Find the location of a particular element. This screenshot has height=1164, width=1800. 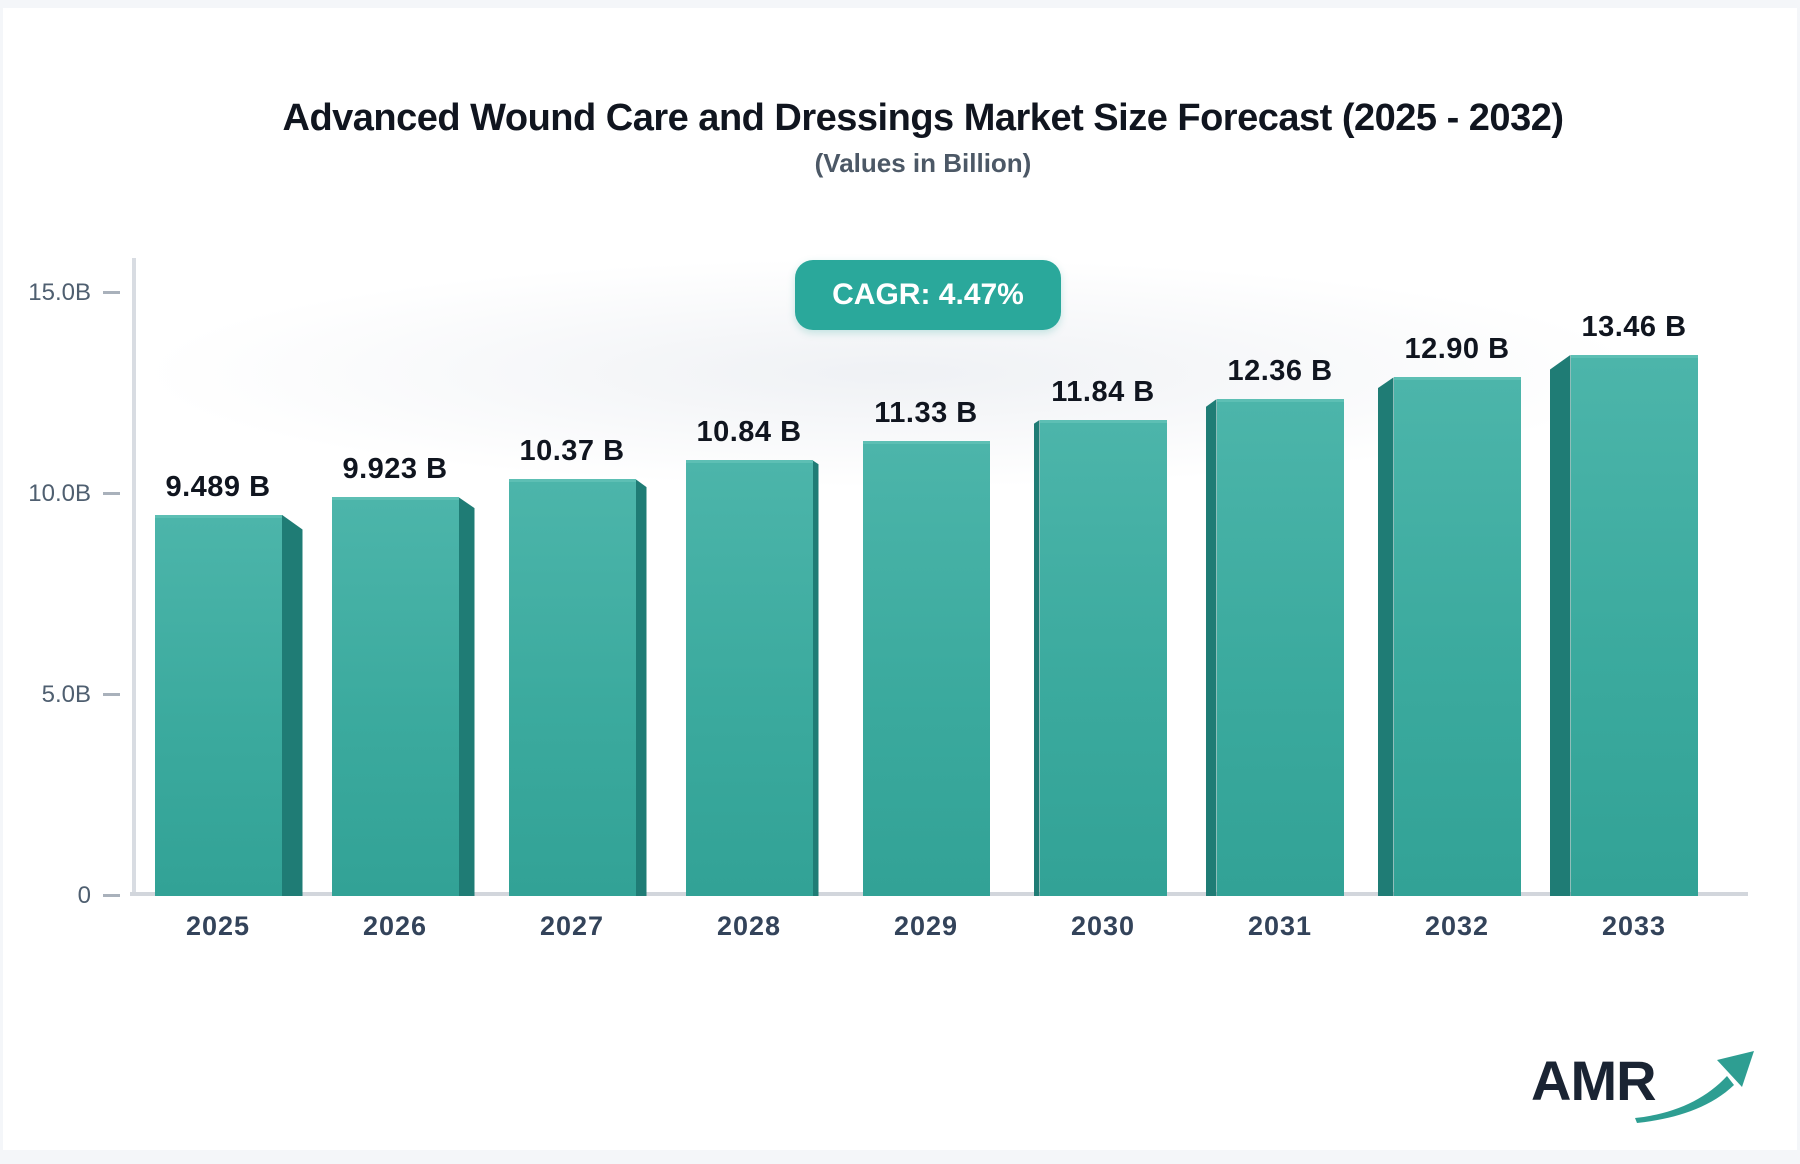

cagr-badge-label: CAGR: 4.47% is located at coordinates (928, 294).